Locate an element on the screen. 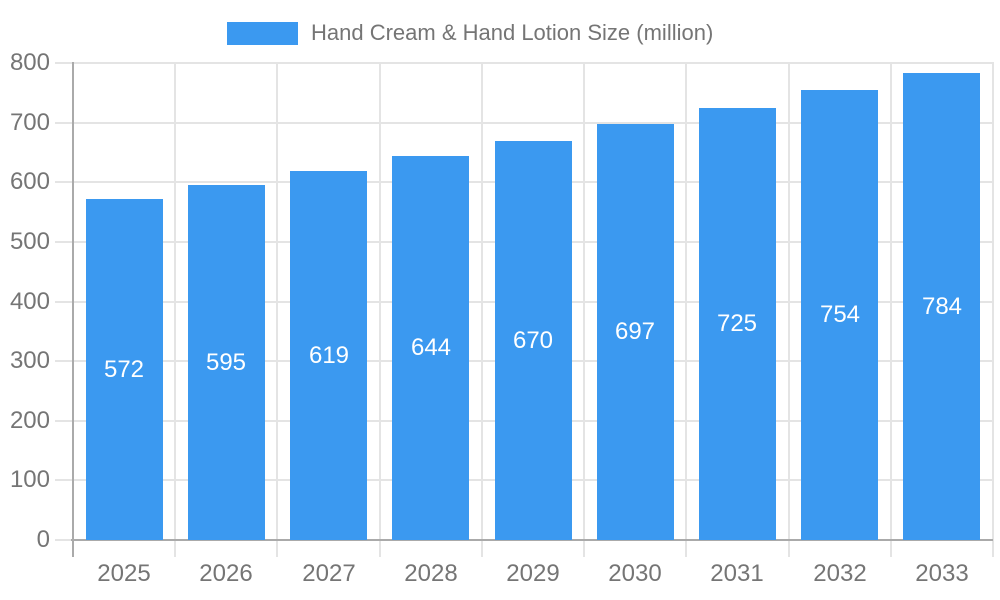  chart-legend: Hand Cream & Hand Lotion Size (million) is located at coordinates (470, 33).